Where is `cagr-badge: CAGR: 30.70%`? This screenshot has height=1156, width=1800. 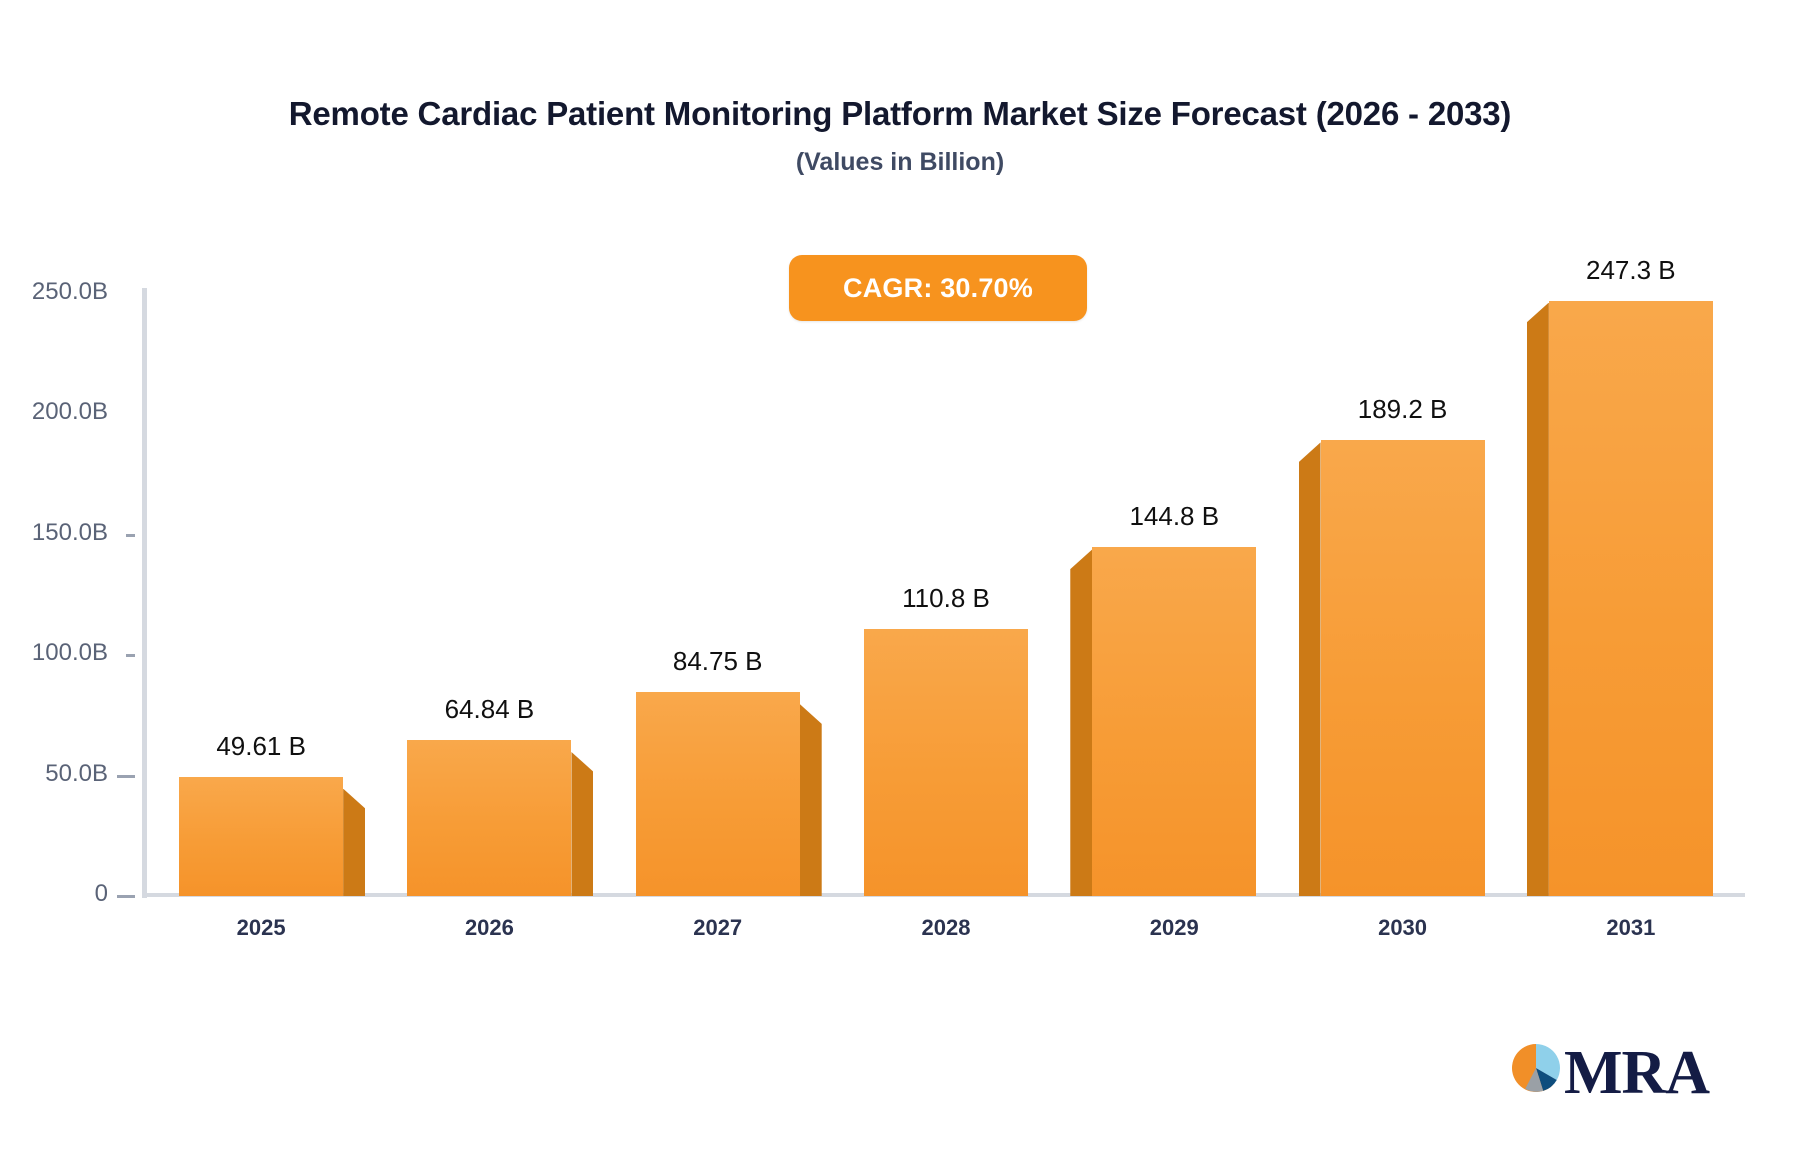
cagr-badge: CAGR: 30.70% is located at coordinates (938, 288).